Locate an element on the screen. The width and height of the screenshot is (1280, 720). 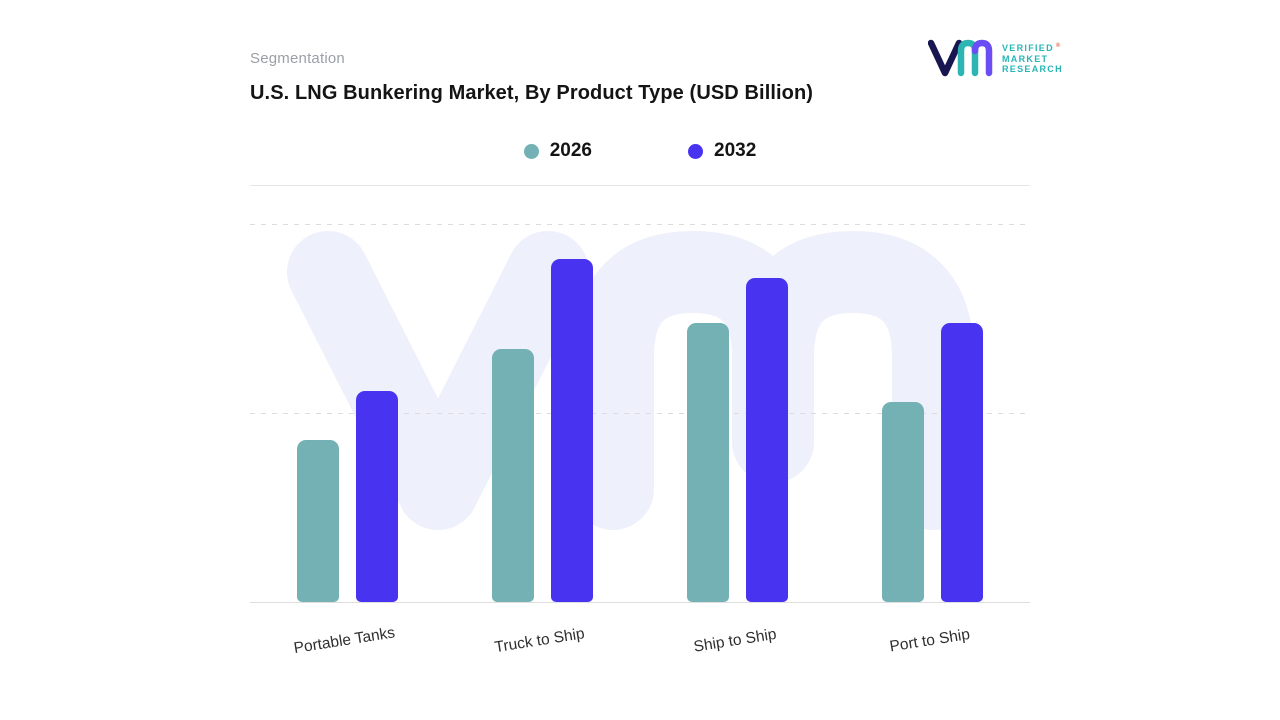
category-label-cell: Portable Tanks is located at coordinates (347, 644).